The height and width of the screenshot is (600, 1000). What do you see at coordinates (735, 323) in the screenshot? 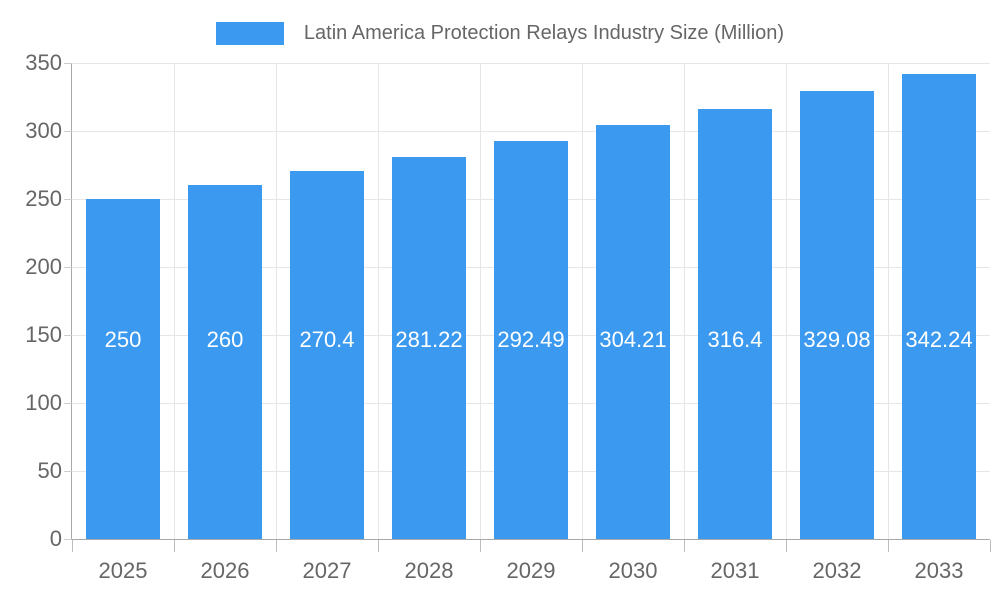
I see `bar-2031` at bounding box center [735, 323].